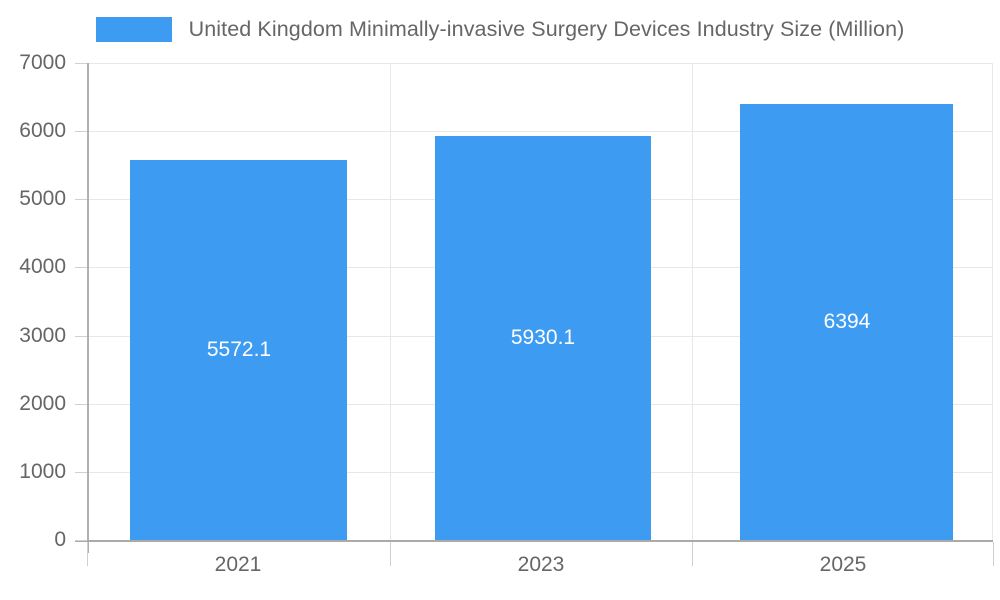  Describe the element at coordinates (42, 130) in the screenshot. I see `y-tick-label-6000: 6000` at that location.